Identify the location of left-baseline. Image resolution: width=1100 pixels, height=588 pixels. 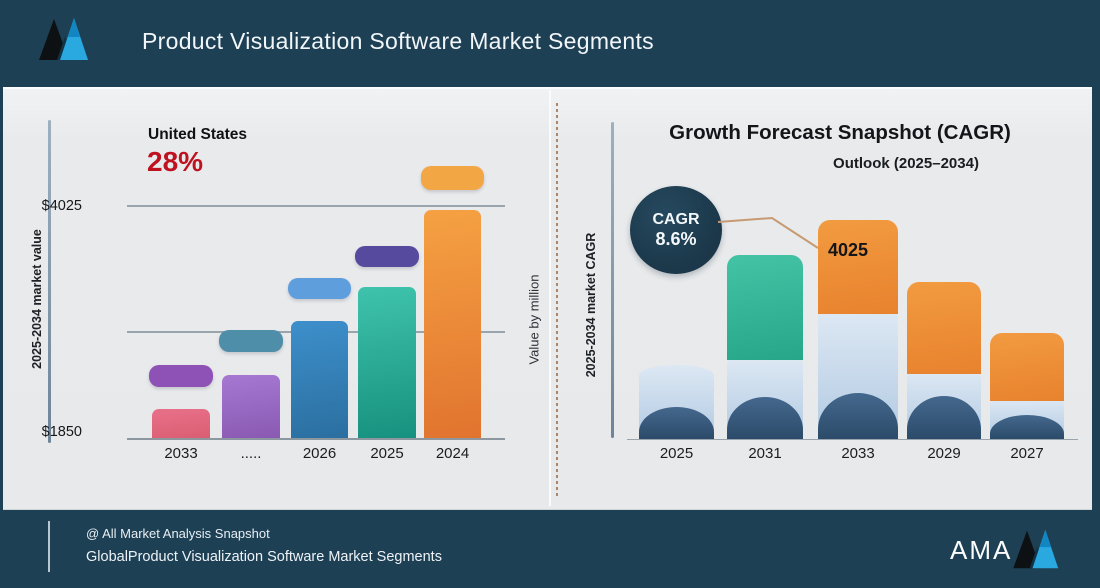
(316, 439).